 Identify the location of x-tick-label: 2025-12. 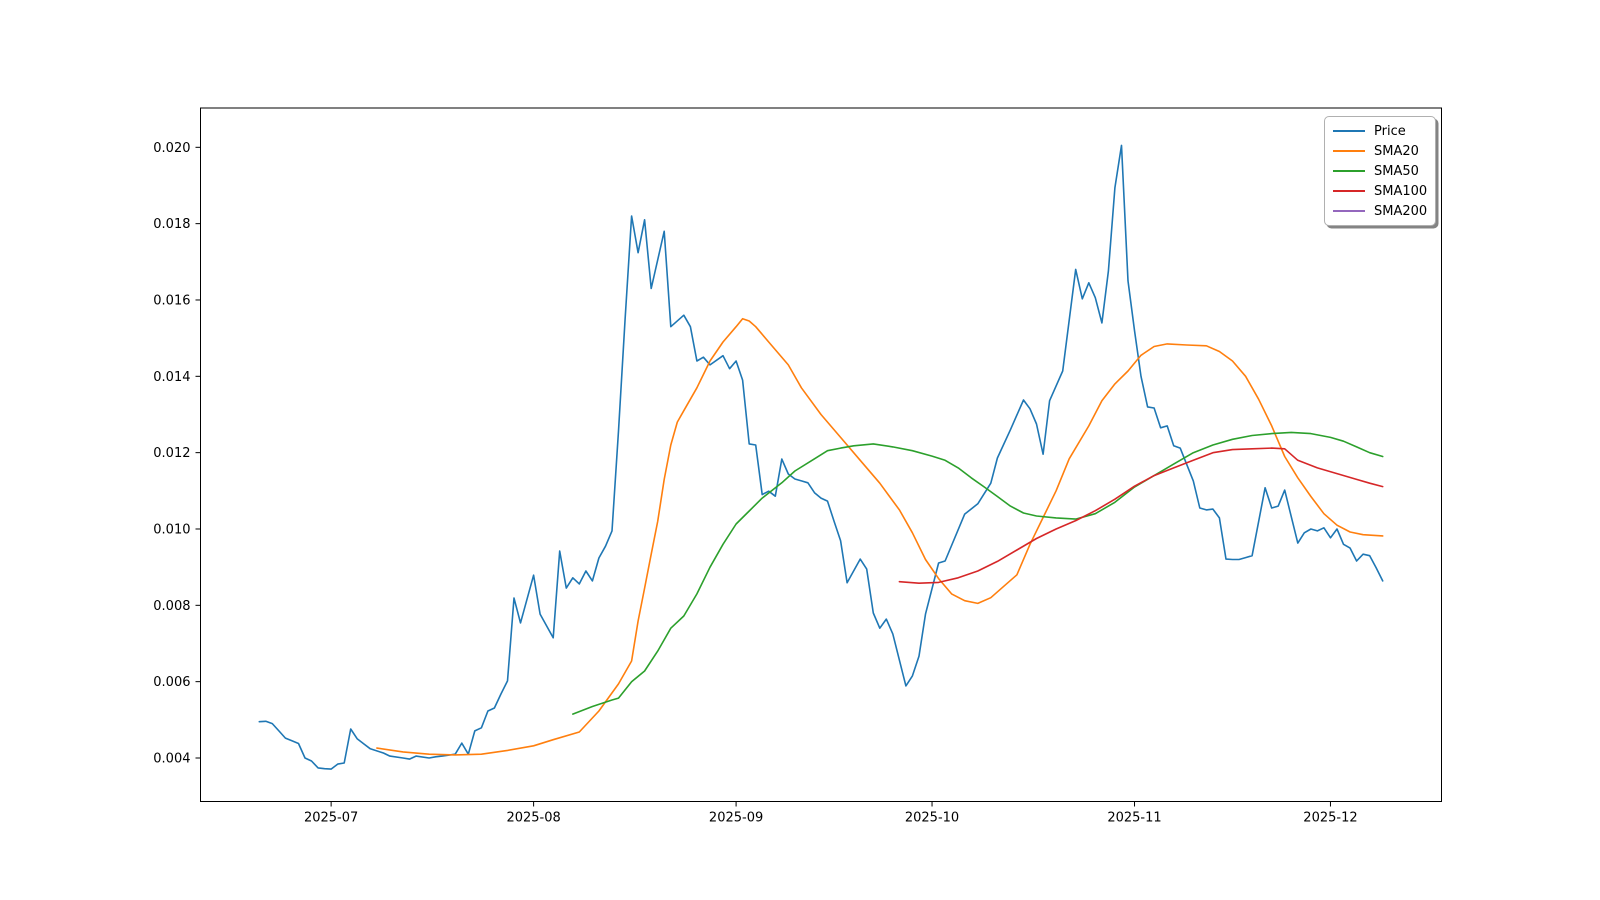
(1330, 817).